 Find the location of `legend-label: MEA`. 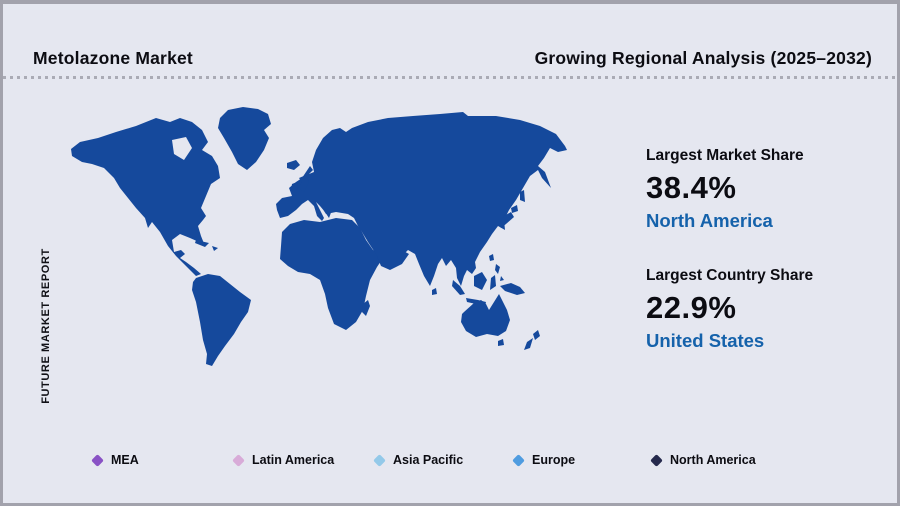

legend-label: MEA is located at coordinates (125, 460).